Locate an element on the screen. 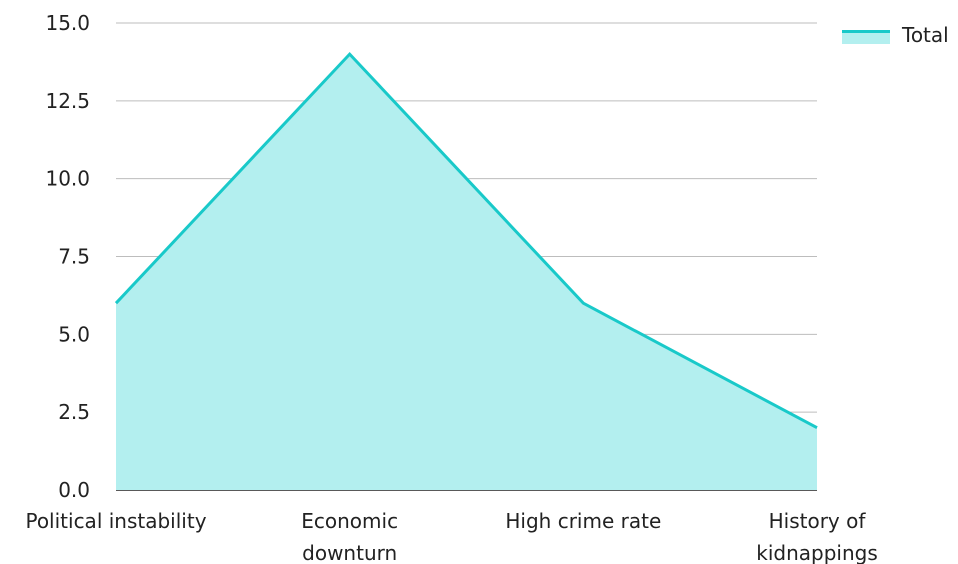 This screenshot has height=564, width=958. legend: Total is located at coordinates (895, 35).